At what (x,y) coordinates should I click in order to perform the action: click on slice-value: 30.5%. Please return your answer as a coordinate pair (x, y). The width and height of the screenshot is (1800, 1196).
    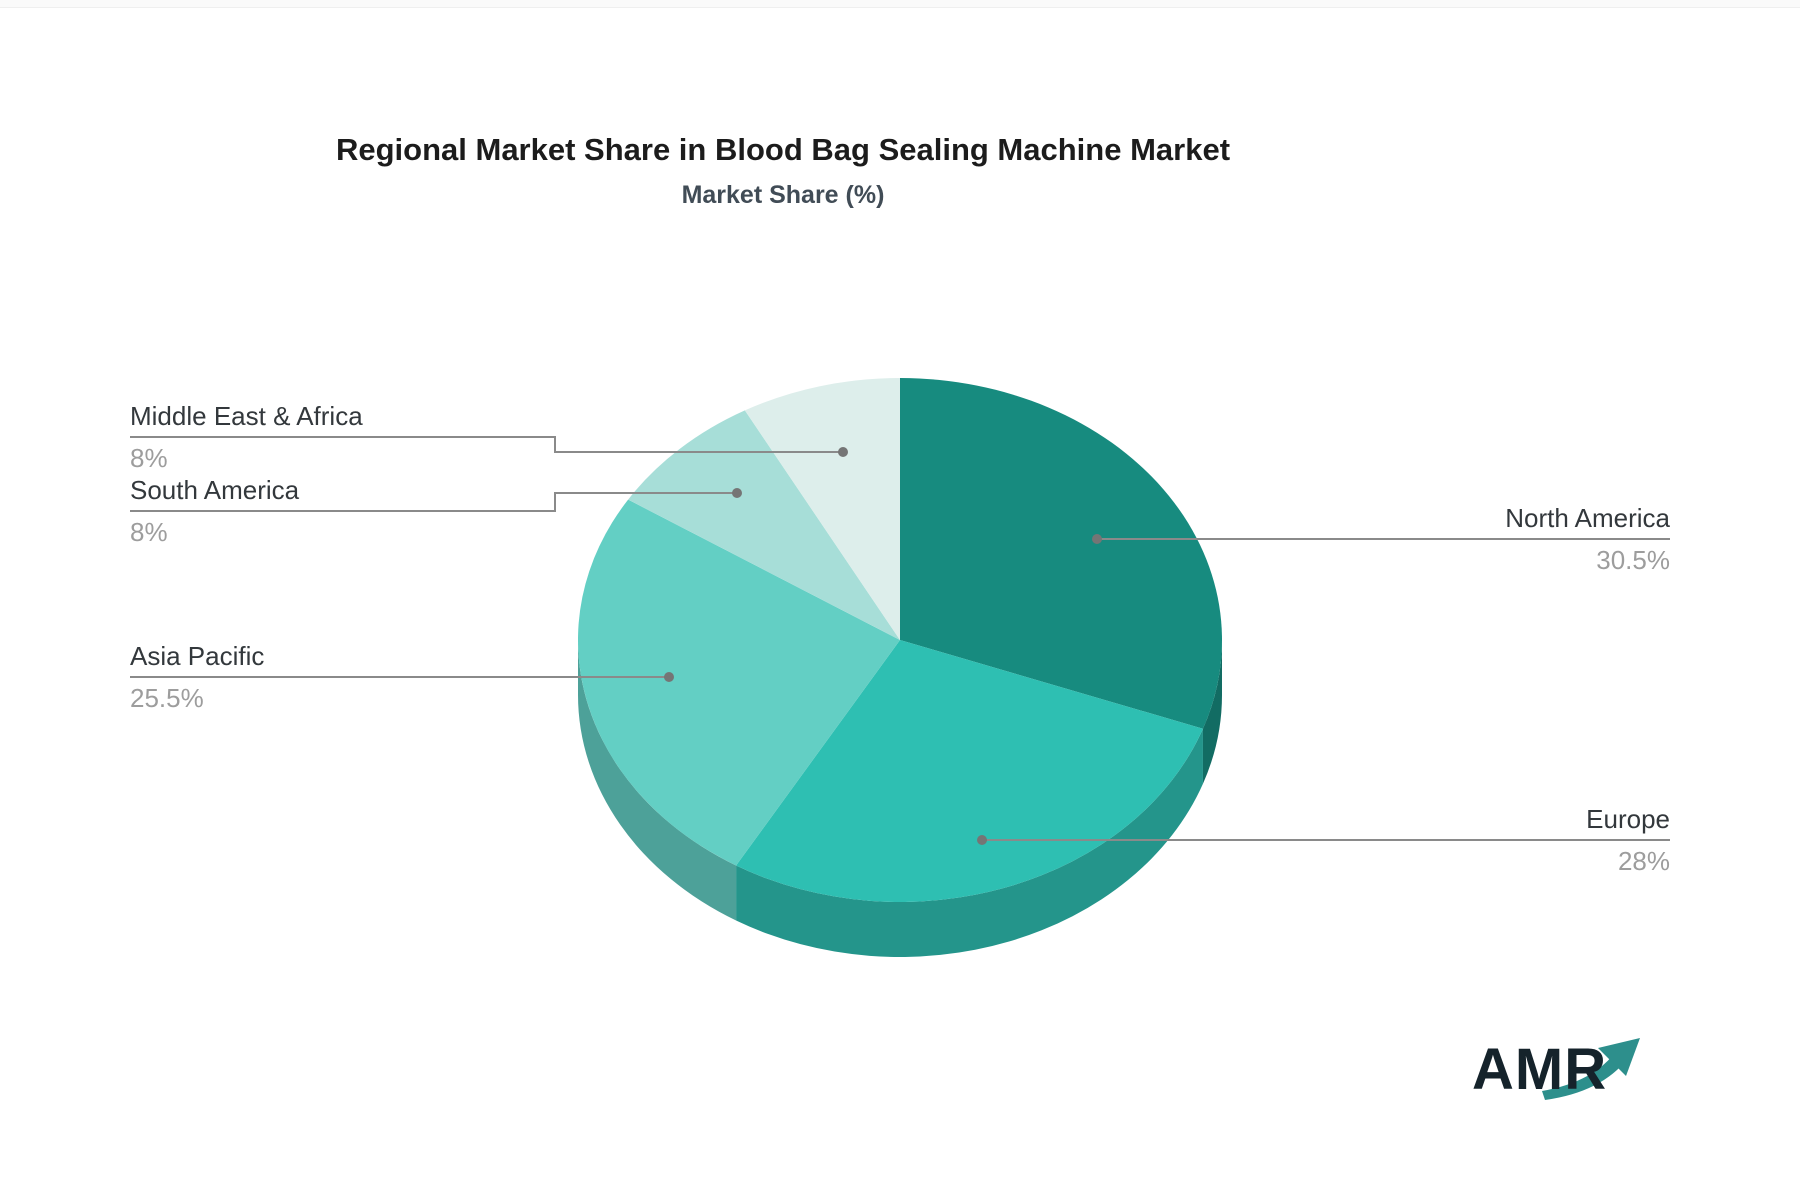
    Looking at the image, I should click on (1633, 560).